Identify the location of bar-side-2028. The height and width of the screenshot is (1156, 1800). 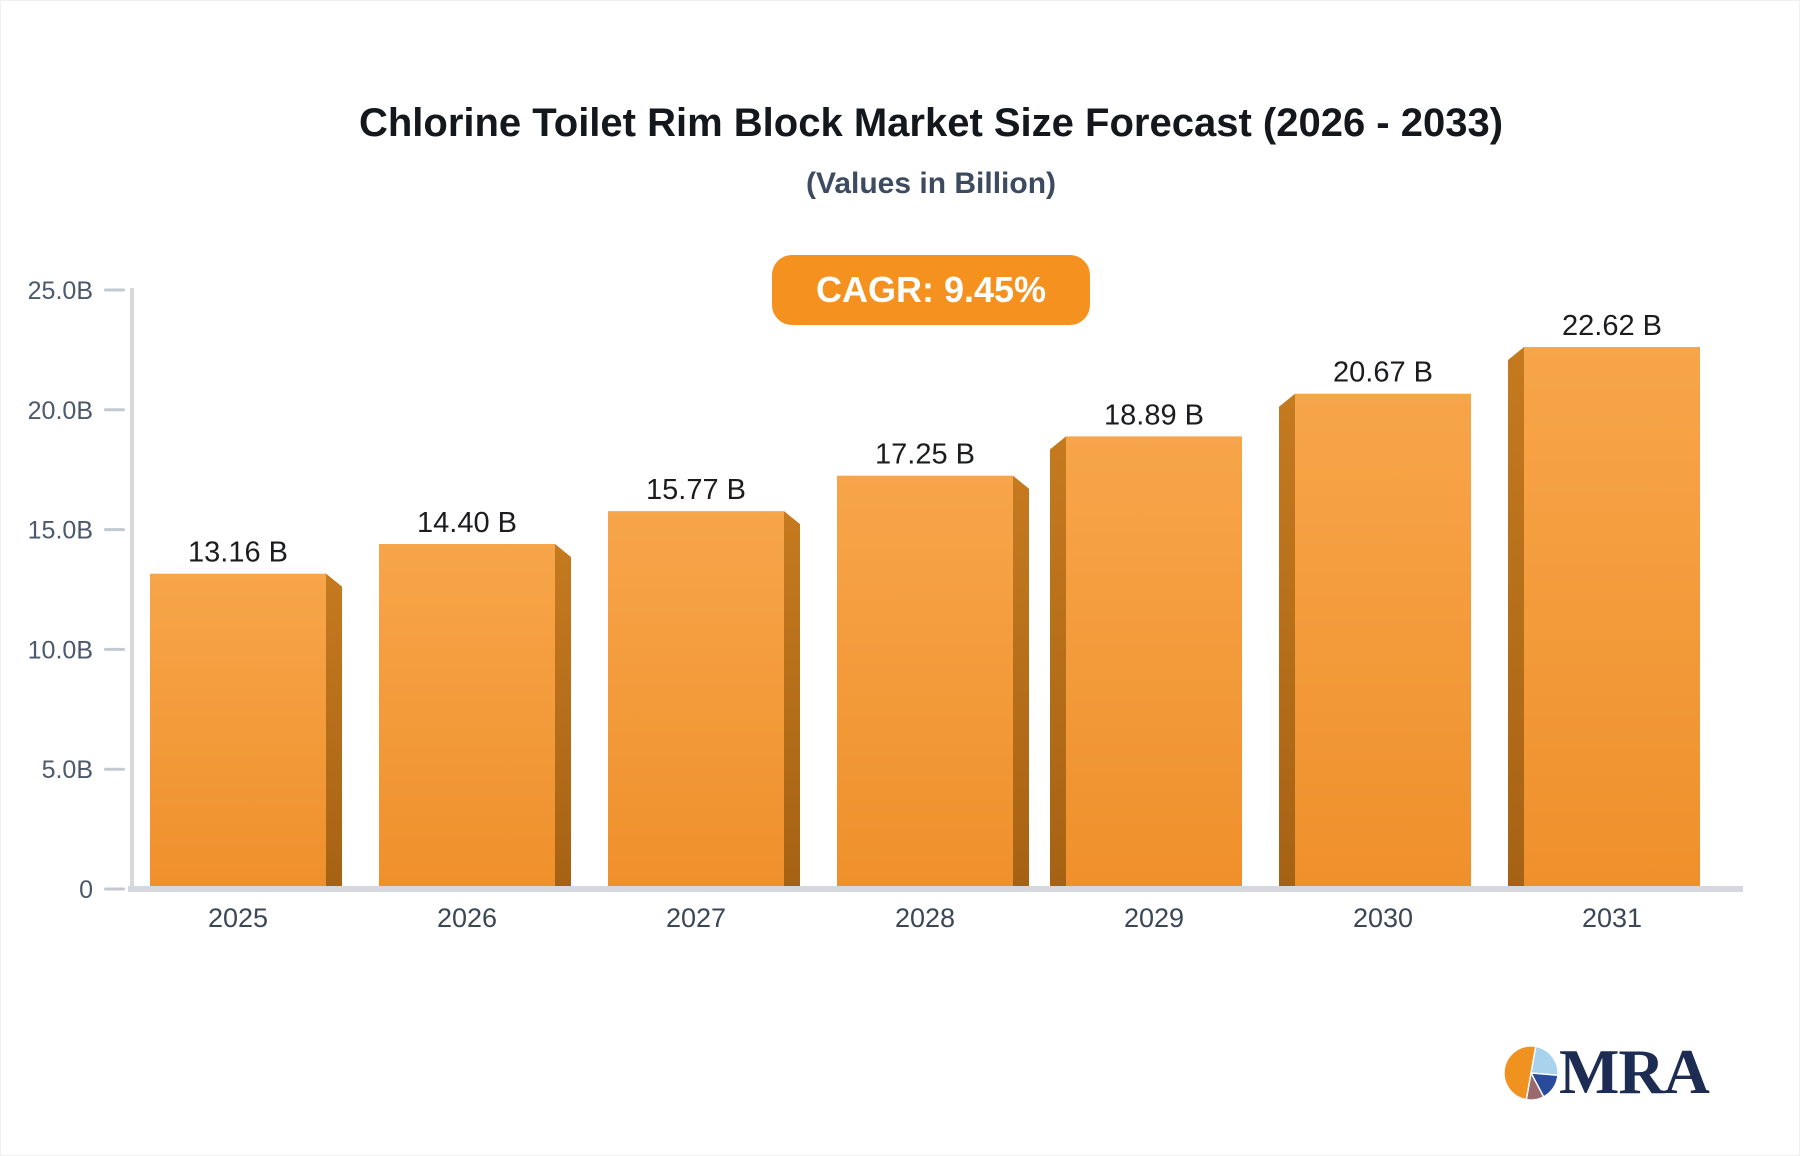
(1021, 681).